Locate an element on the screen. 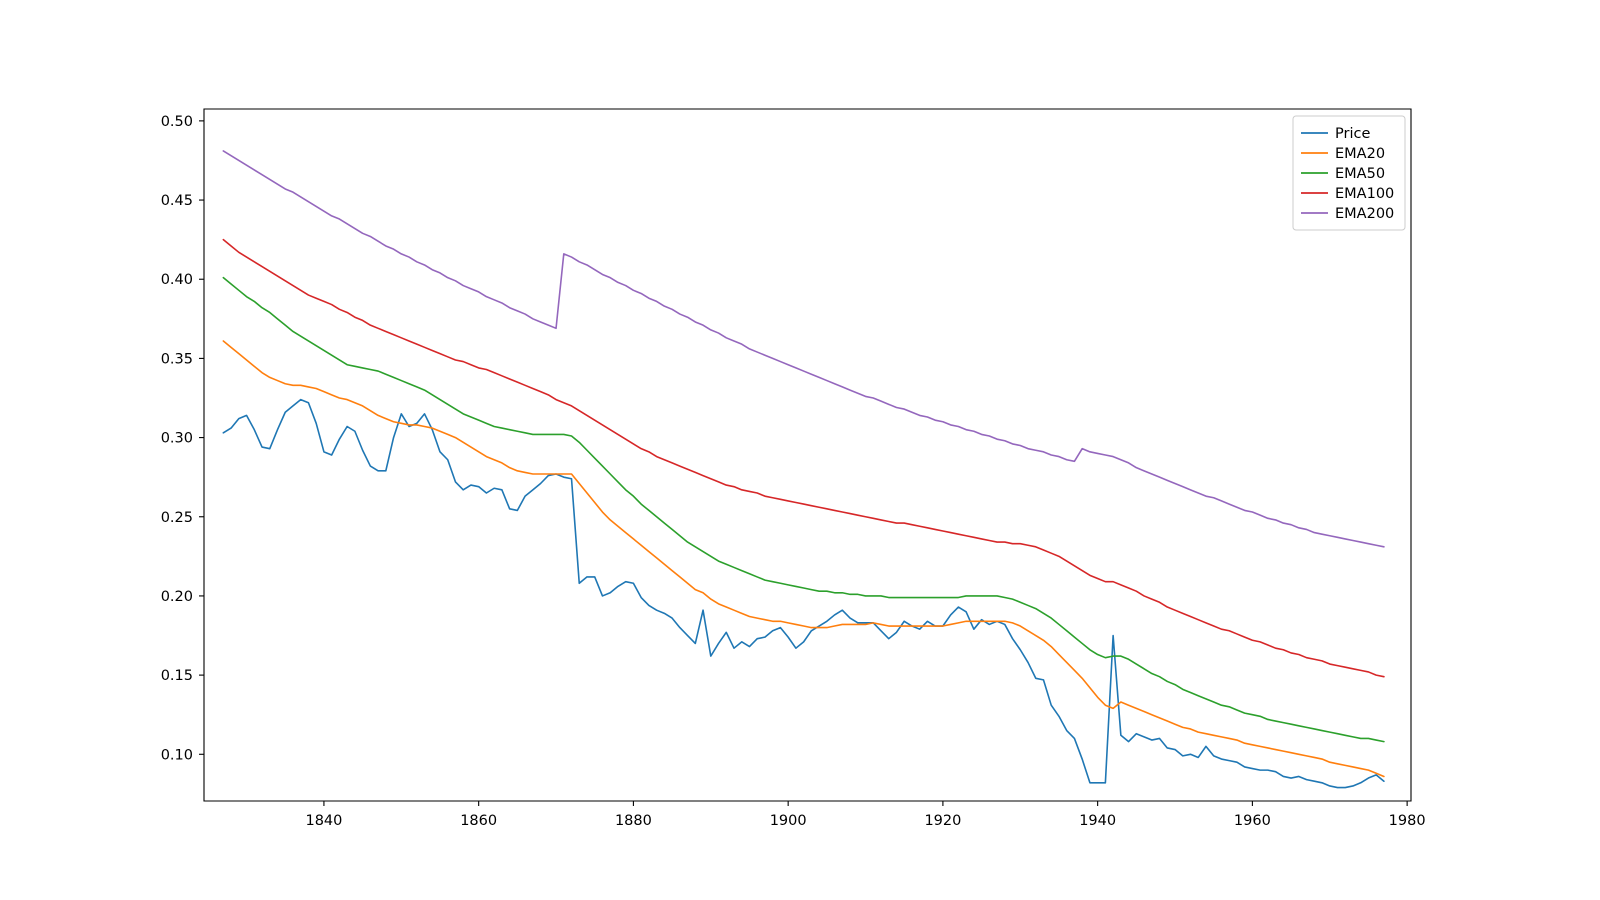  legend-frame is located at coordinates (1349, 173).